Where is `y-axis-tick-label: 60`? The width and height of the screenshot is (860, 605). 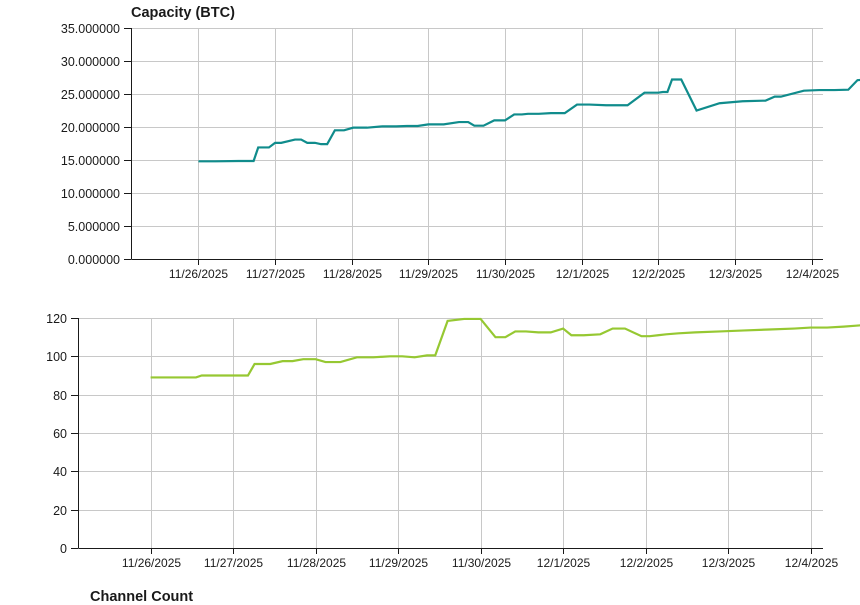
y-axis-tick-label: 60 is located at coordinates (60, 434).